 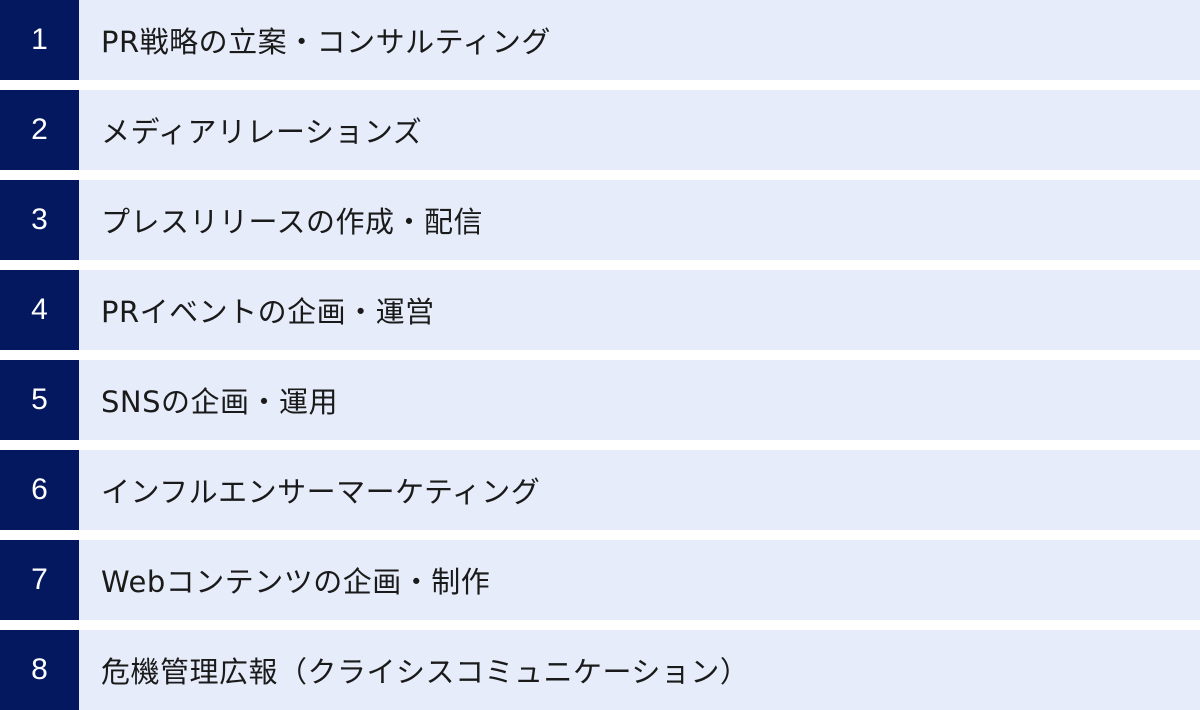 I want to click on item-label: SNSの企画・運用, so click(x=220, y=402).